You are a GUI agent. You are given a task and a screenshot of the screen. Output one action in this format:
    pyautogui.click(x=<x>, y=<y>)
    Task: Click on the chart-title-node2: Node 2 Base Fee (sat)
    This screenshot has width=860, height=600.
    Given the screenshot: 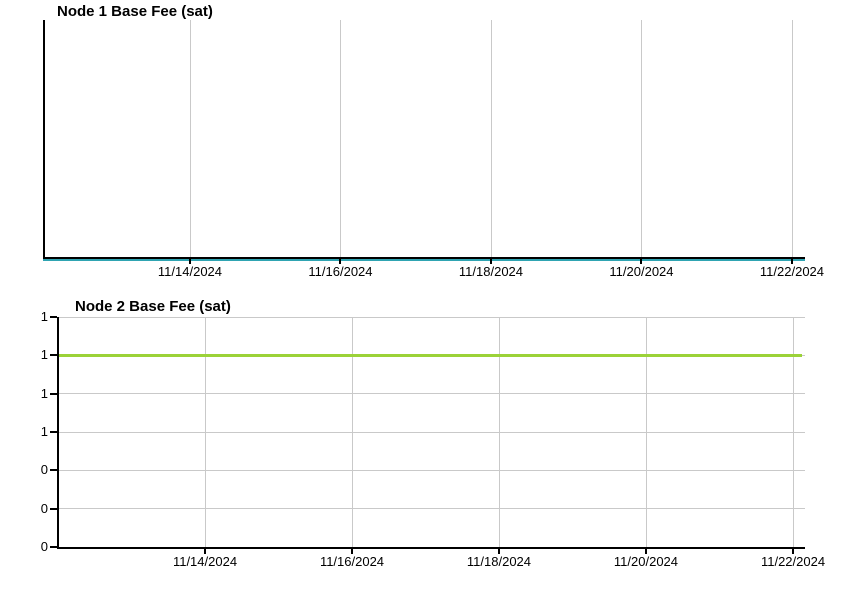 What is the action you would take?
    pyautogui.click(x=153, y=306)
    